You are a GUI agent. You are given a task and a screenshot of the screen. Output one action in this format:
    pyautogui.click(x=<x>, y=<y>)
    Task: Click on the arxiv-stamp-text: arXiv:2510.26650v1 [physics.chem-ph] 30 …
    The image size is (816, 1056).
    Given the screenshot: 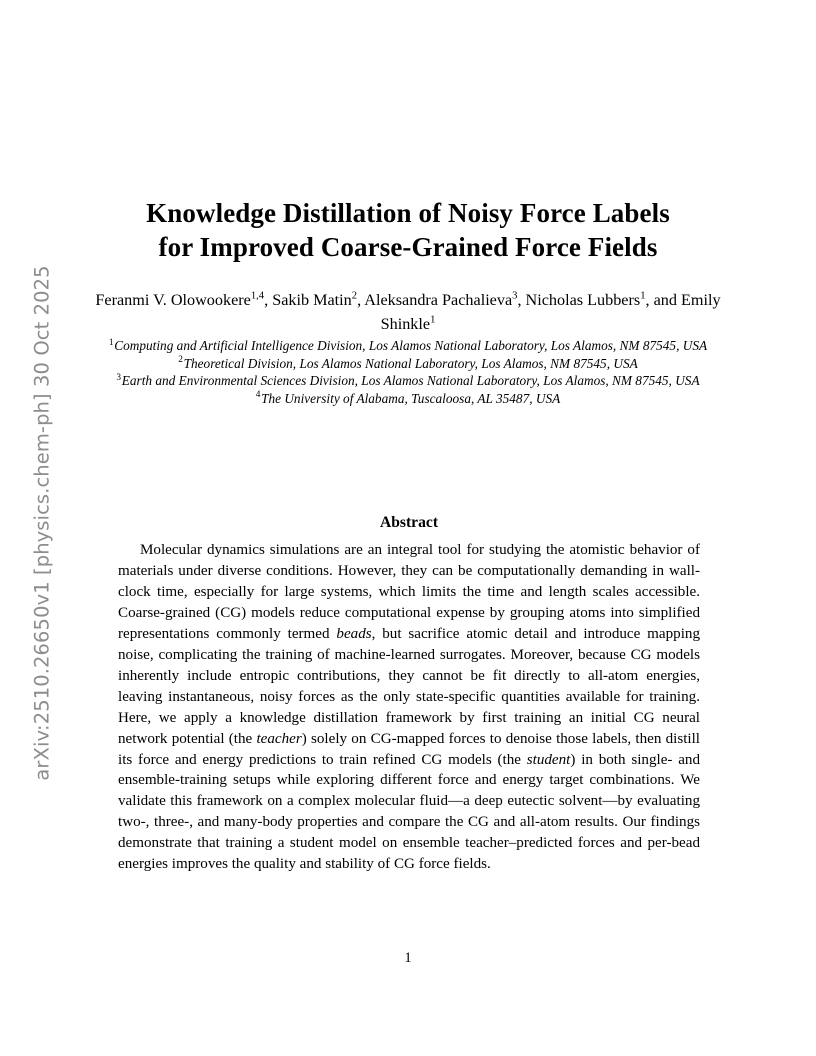 What is the action you would take?
    pyautogui.click(x=42, y=522)
    